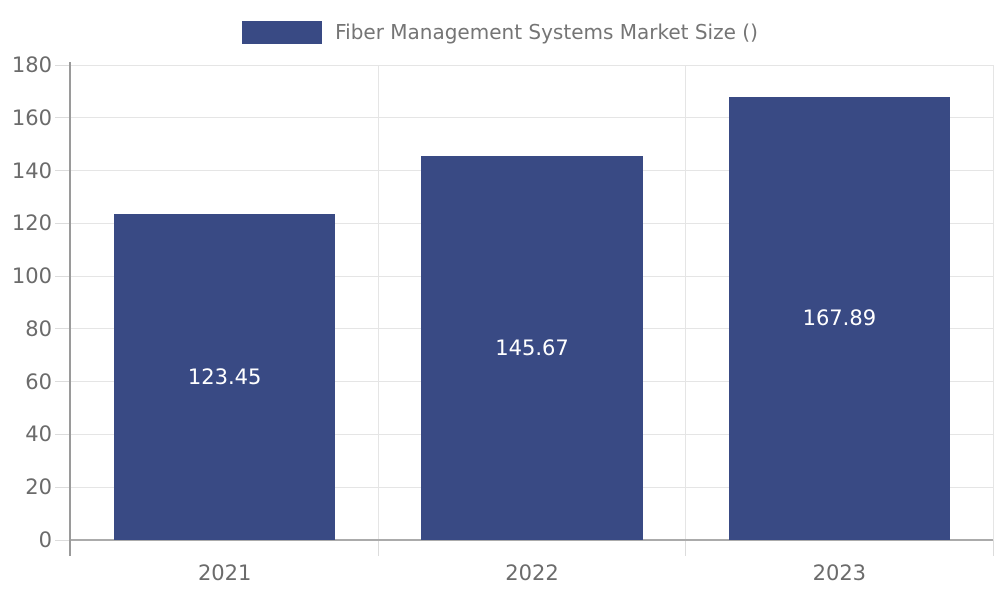 The height and width of the screenshot is (600, 1000). Describe the element at coordinates (532, 540) in the screenshot. I see `x-axis-baseline` at that location.